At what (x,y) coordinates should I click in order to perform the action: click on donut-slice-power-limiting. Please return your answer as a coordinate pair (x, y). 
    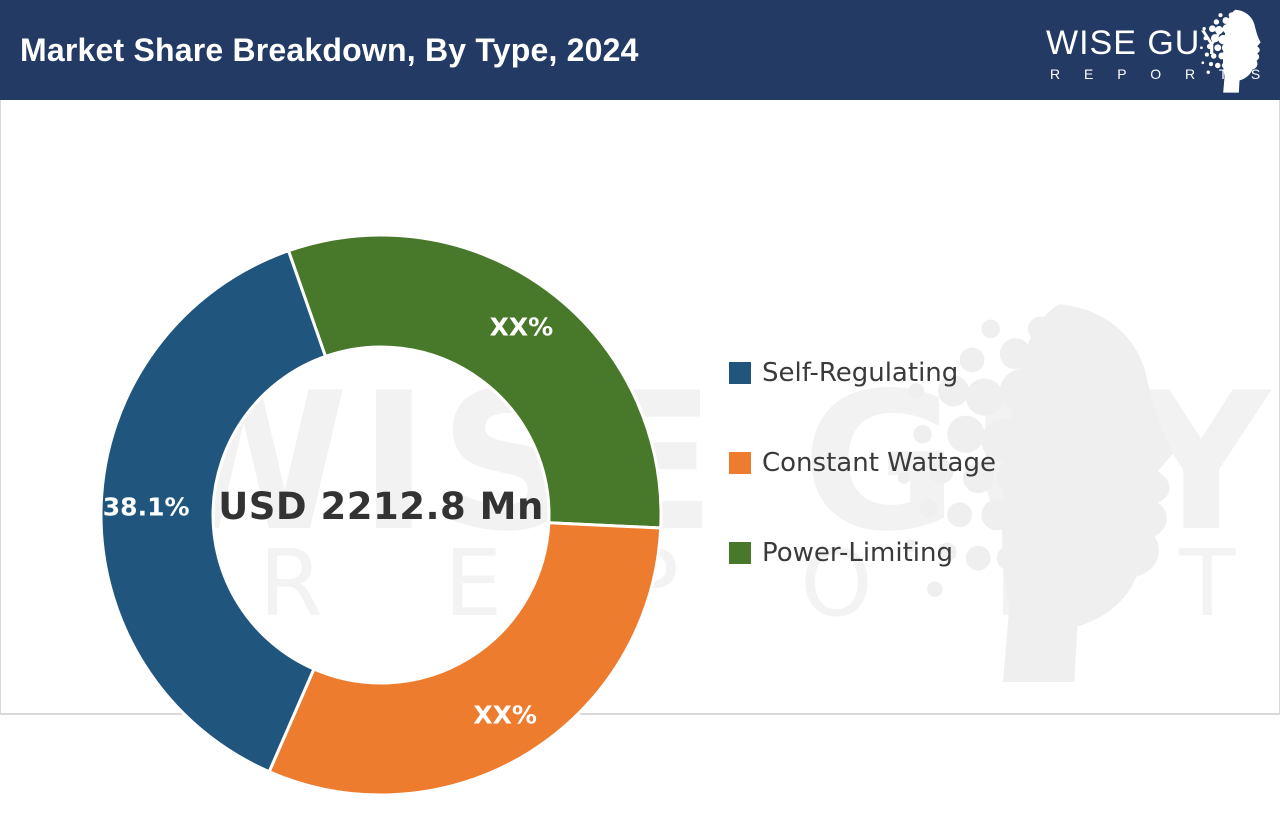
    Looking at the image, I should click on (474, 381).